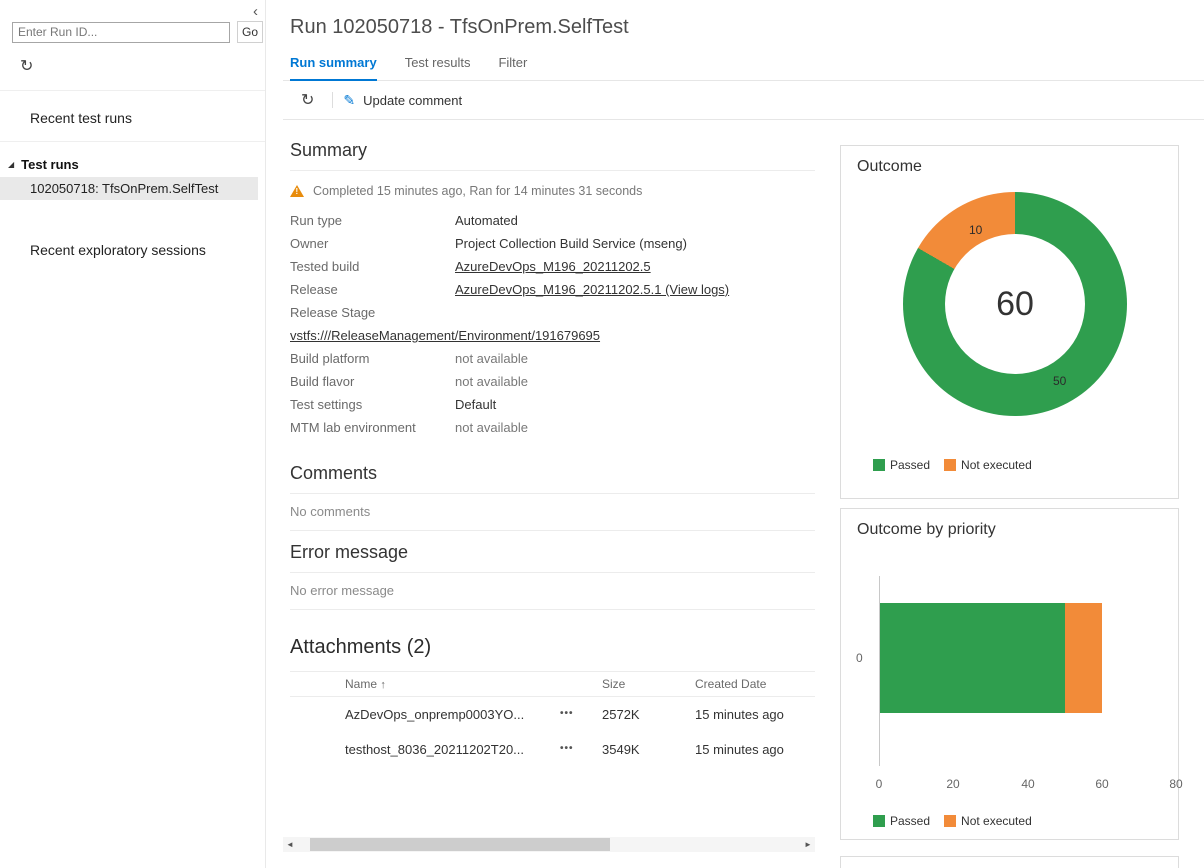  I want to click on attachments-table-header: Name ↑ Size Created Date, so click(552, 684).